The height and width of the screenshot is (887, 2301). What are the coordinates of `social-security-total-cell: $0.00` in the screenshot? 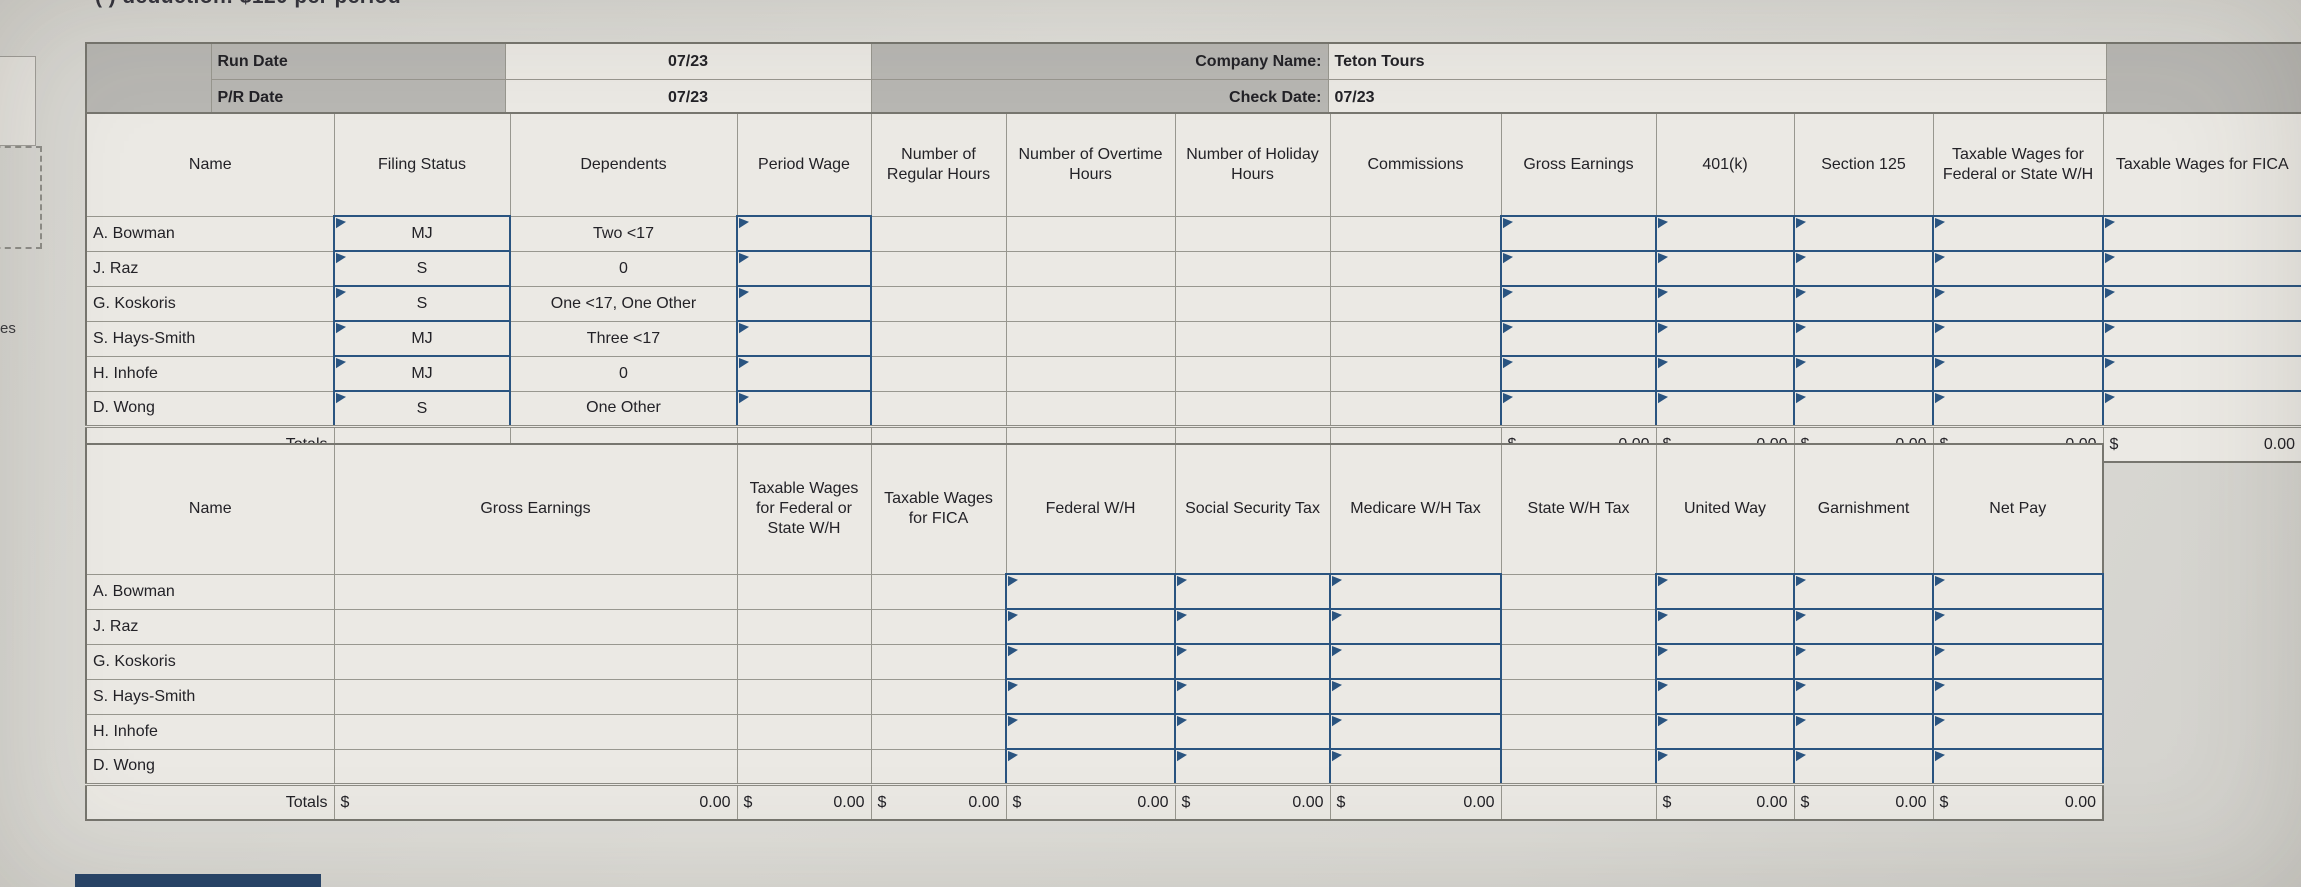 It's located at (1252, 802).